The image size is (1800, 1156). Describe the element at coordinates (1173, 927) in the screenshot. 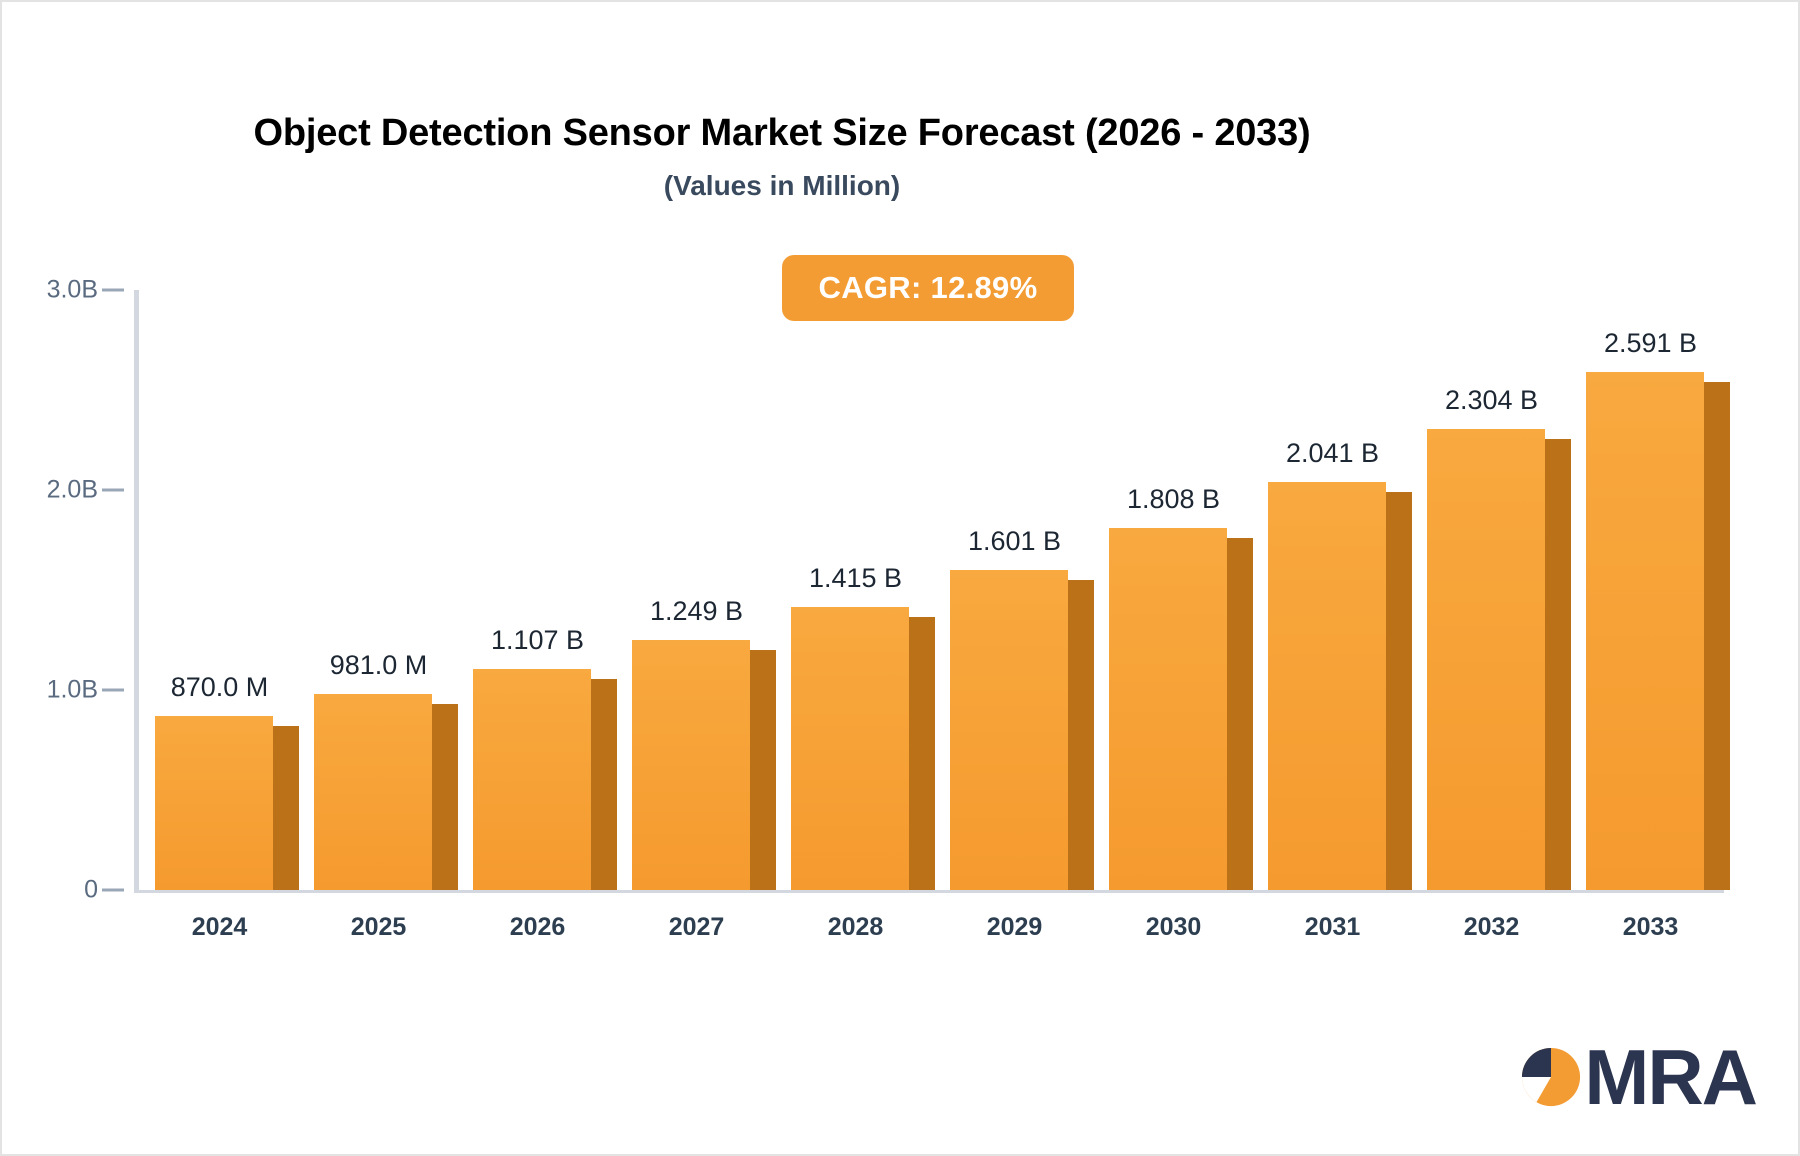

I see `x-axis-category-label: 2030` at that location.